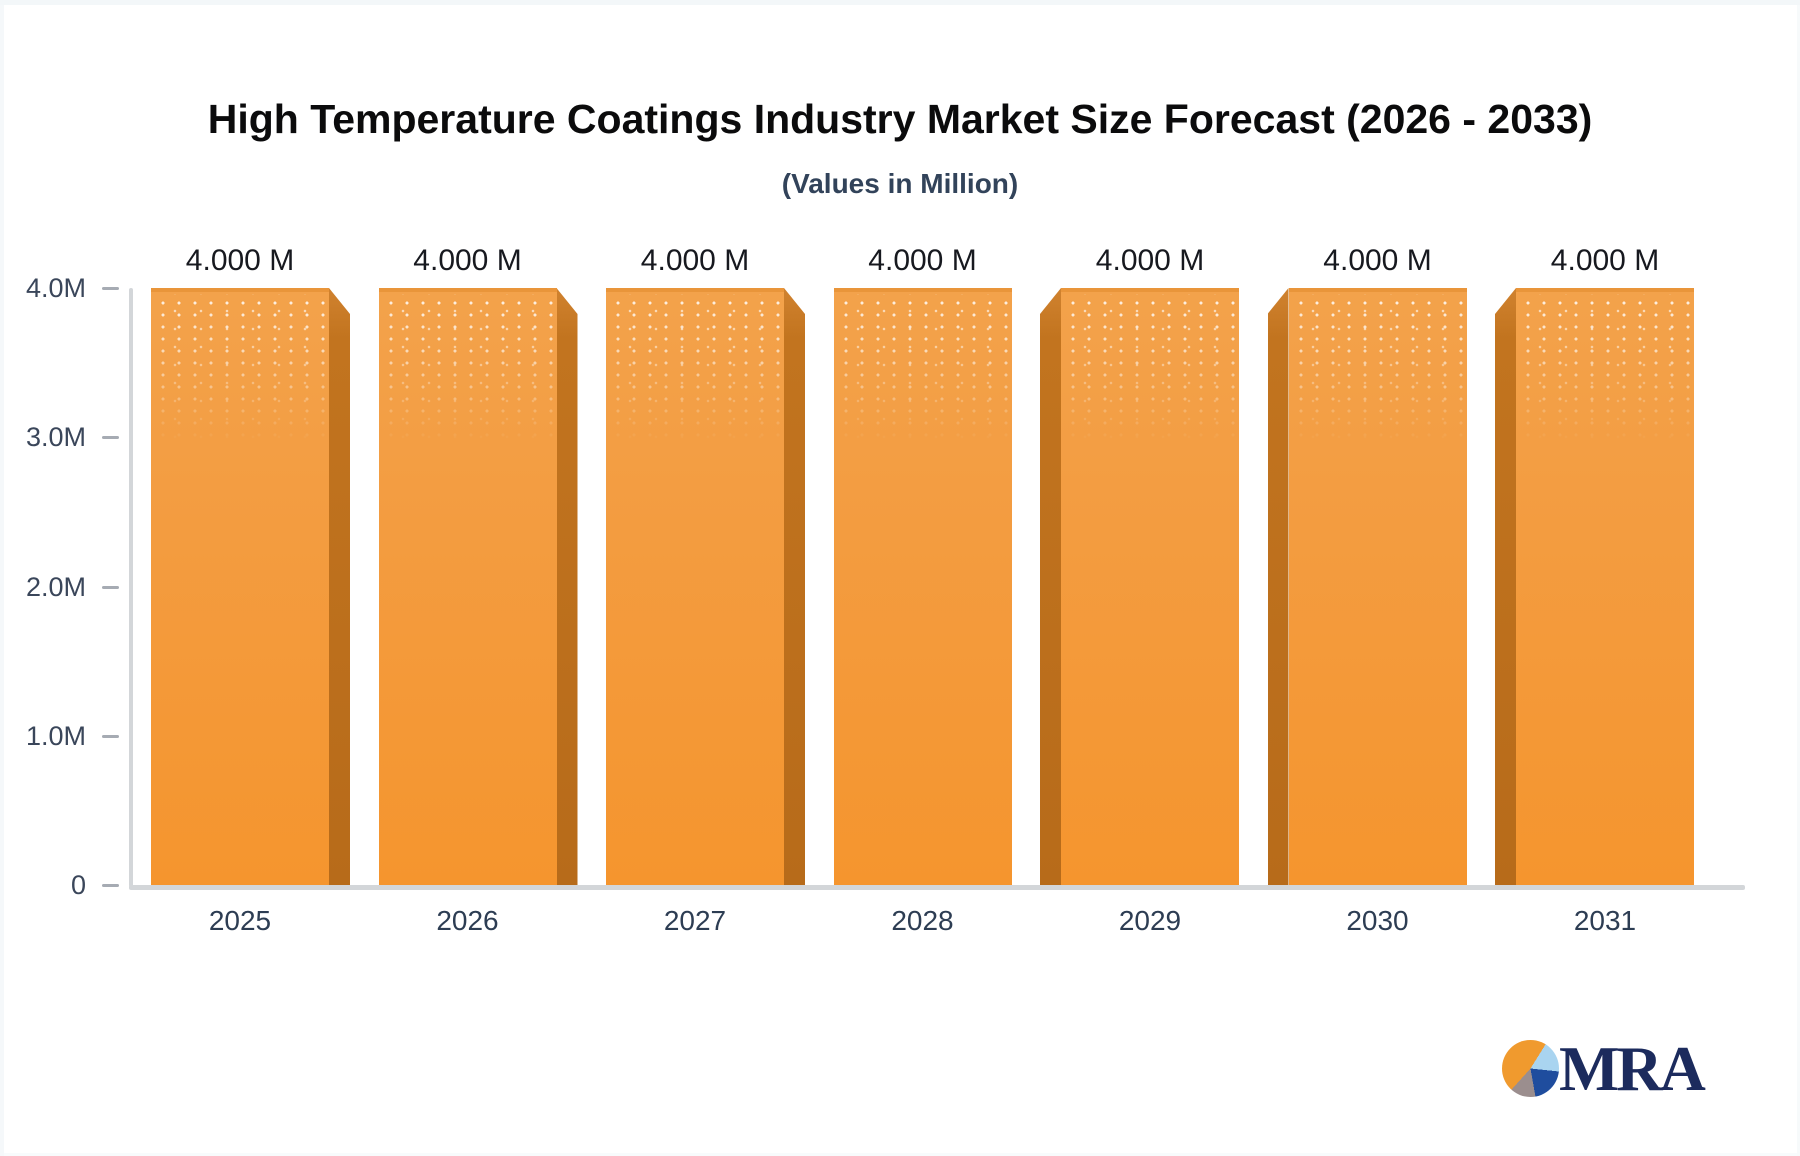  I want to click on y-axis-line, so click(131, 587).